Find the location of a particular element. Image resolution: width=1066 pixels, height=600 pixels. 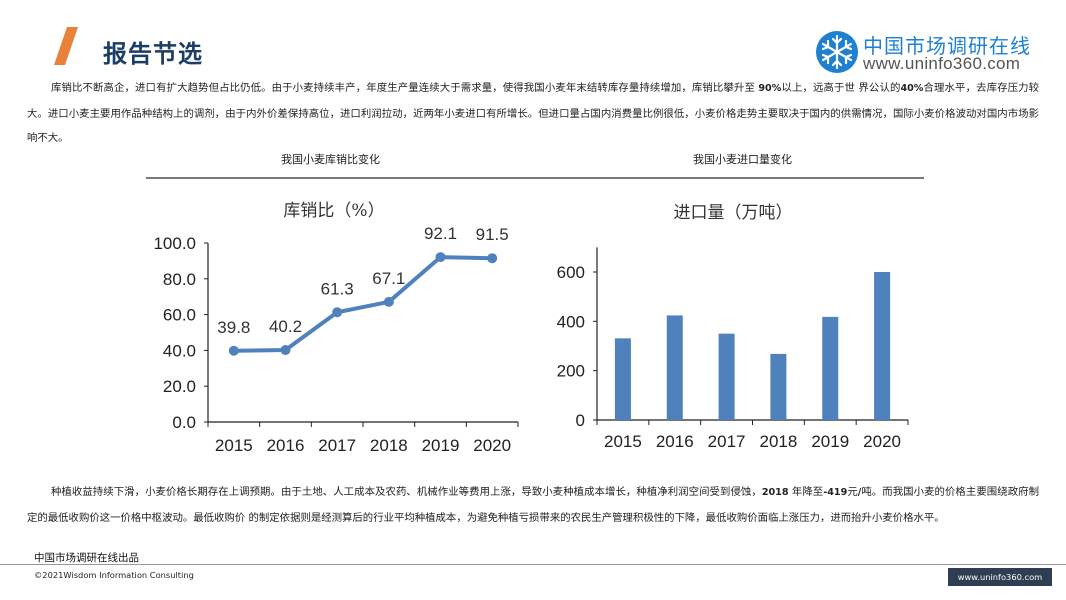

data-label: 40.2 is located at coordinates (285, 326).